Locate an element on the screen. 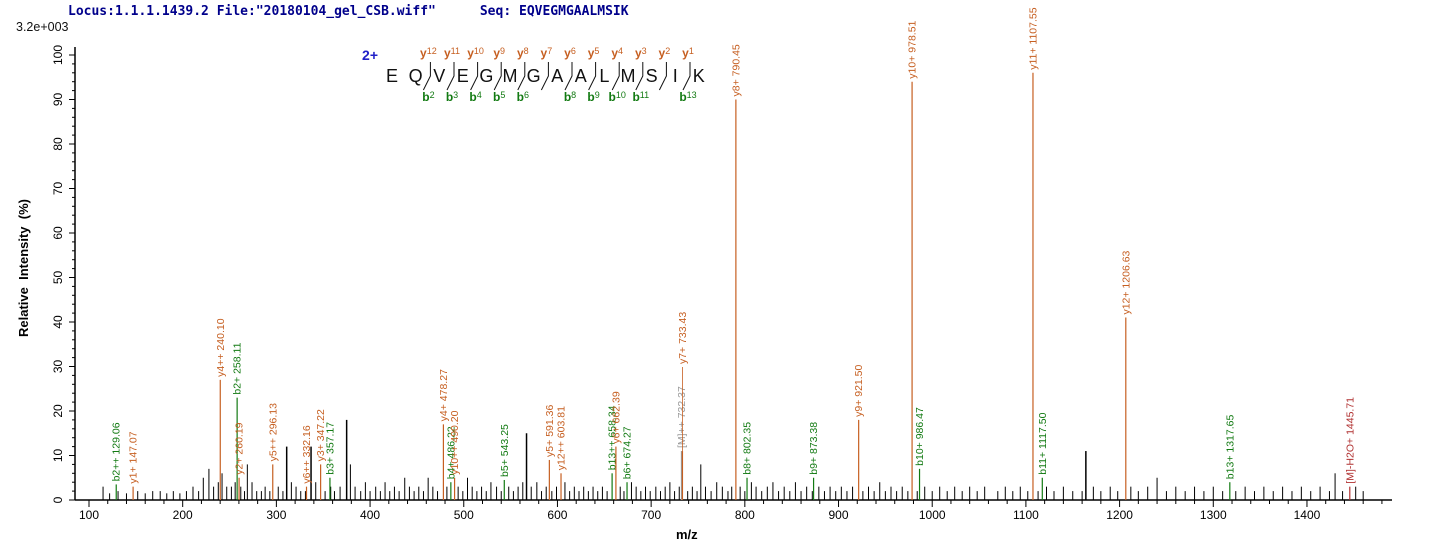 This screenshot has width=1436, height=556. b-ion-ladder-label: b11 is located at coordinates (640, 97).